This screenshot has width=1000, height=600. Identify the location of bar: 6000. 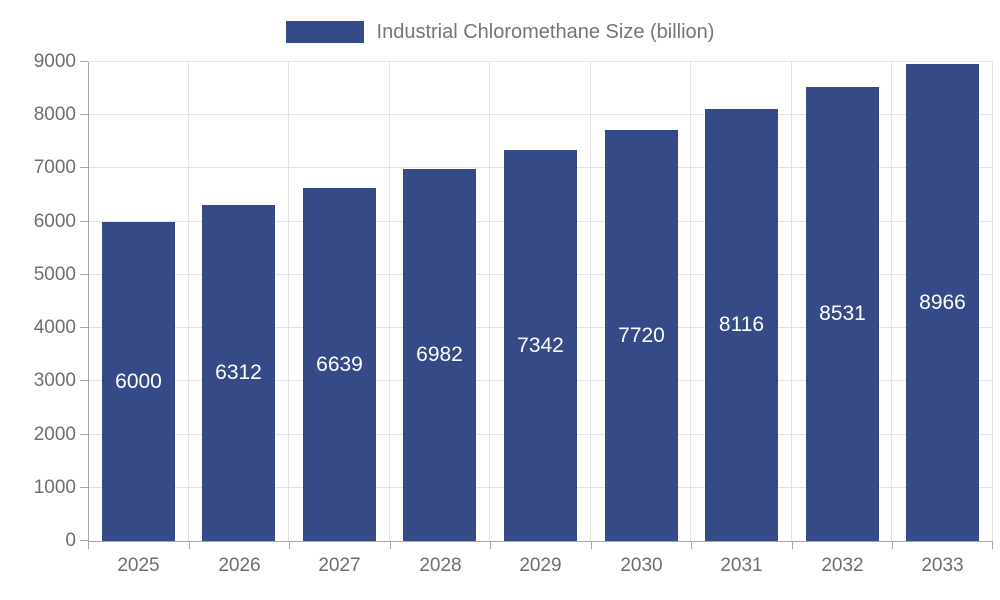
(138, 381).